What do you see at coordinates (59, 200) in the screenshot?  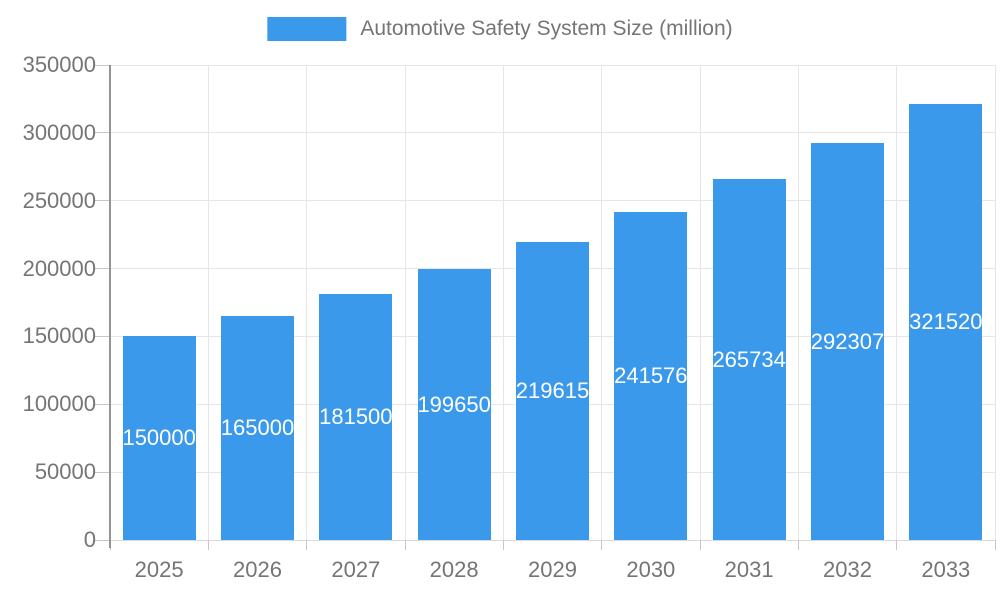 I see `y-tick-label: 250000` at bounding box center [59, 200].